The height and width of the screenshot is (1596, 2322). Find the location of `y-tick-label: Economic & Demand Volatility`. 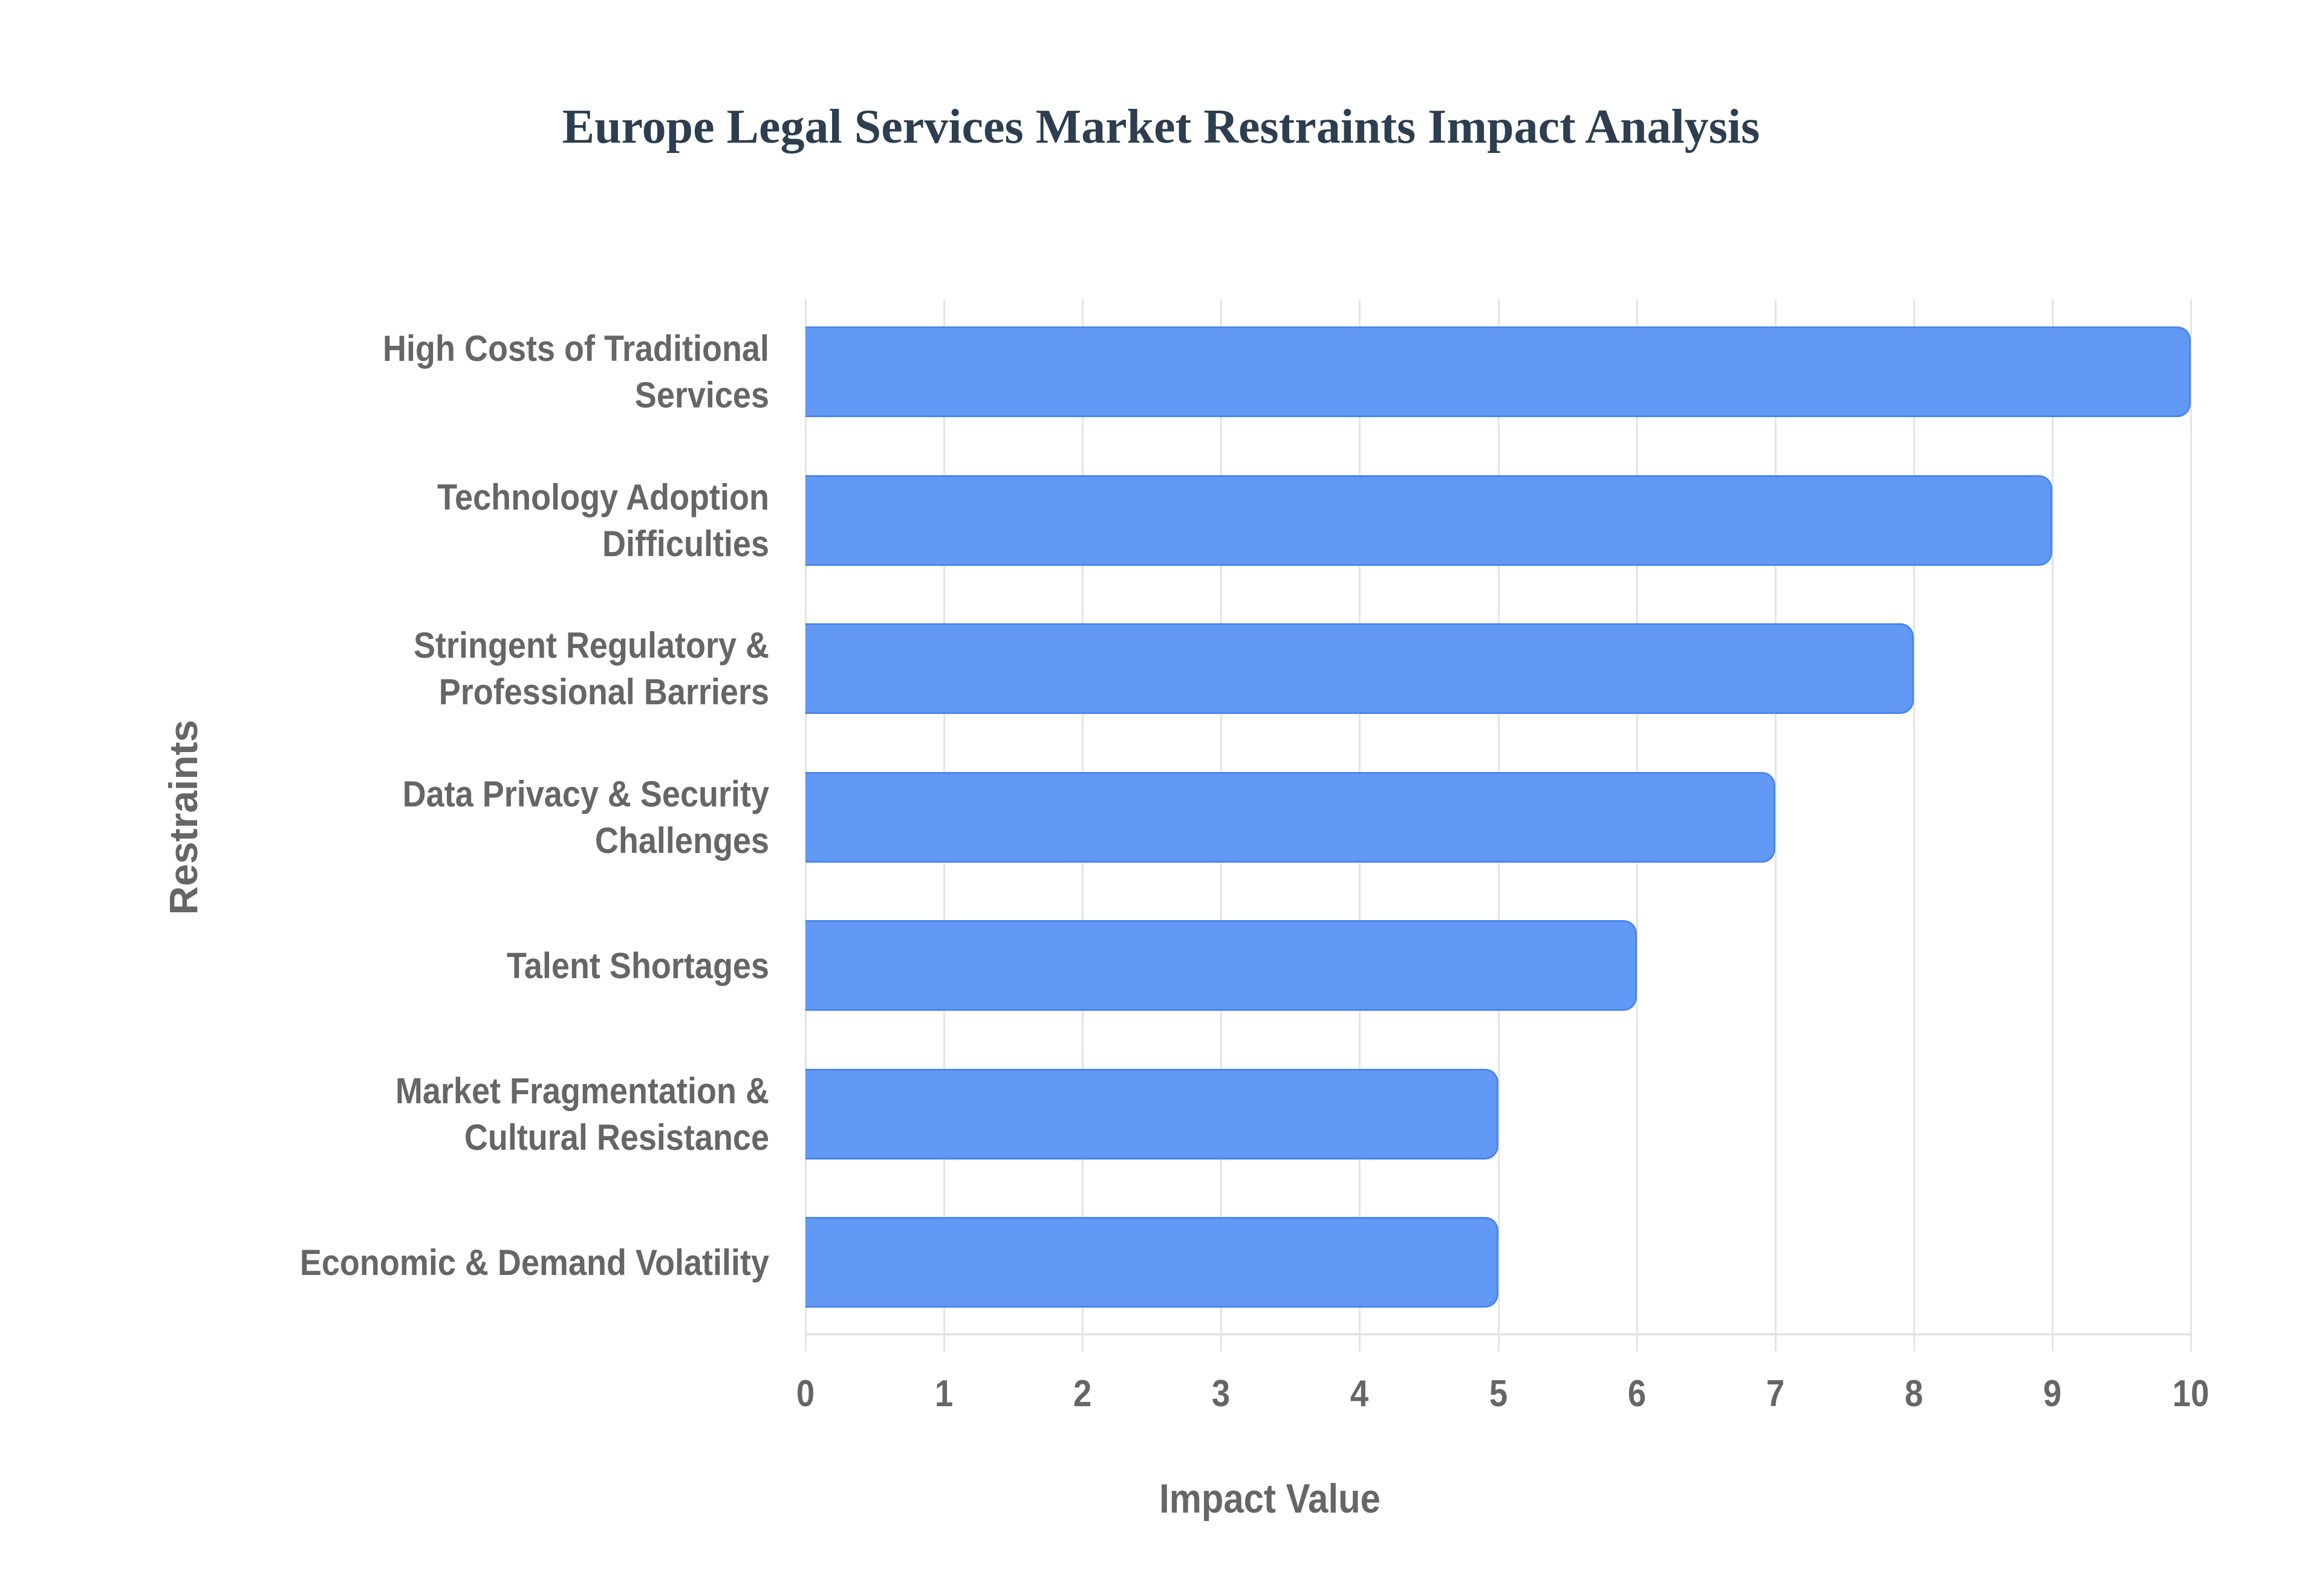

y-tick-label: Economic & Demand Volatility is located at coordinates (524, 1262).